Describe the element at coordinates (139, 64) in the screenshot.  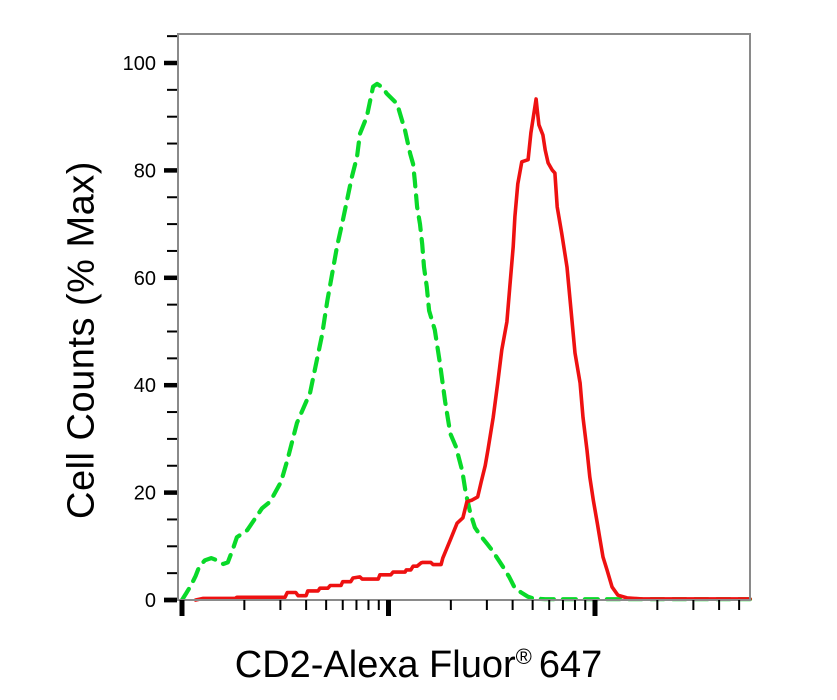
I see `y-tick-label: 100` at that location.